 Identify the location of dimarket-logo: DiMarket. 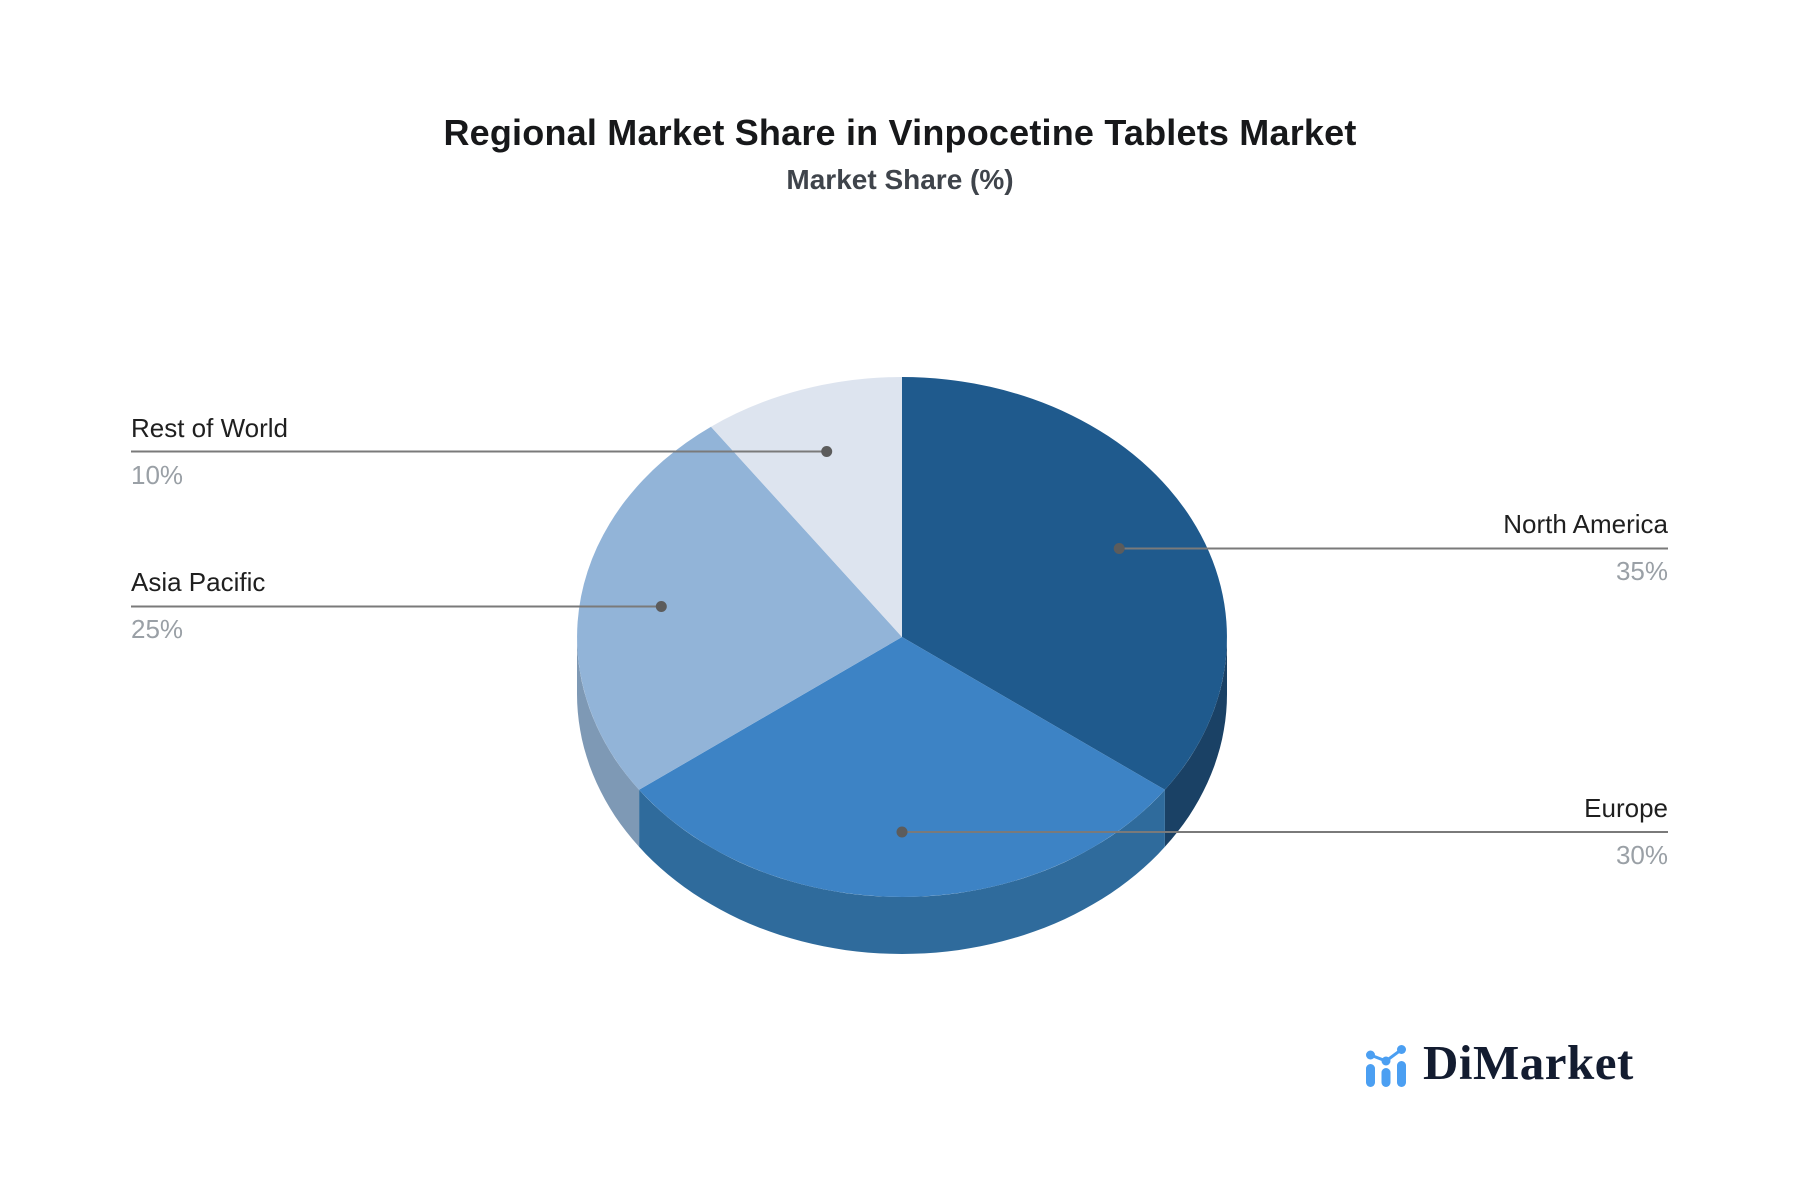
(1498, 1062).